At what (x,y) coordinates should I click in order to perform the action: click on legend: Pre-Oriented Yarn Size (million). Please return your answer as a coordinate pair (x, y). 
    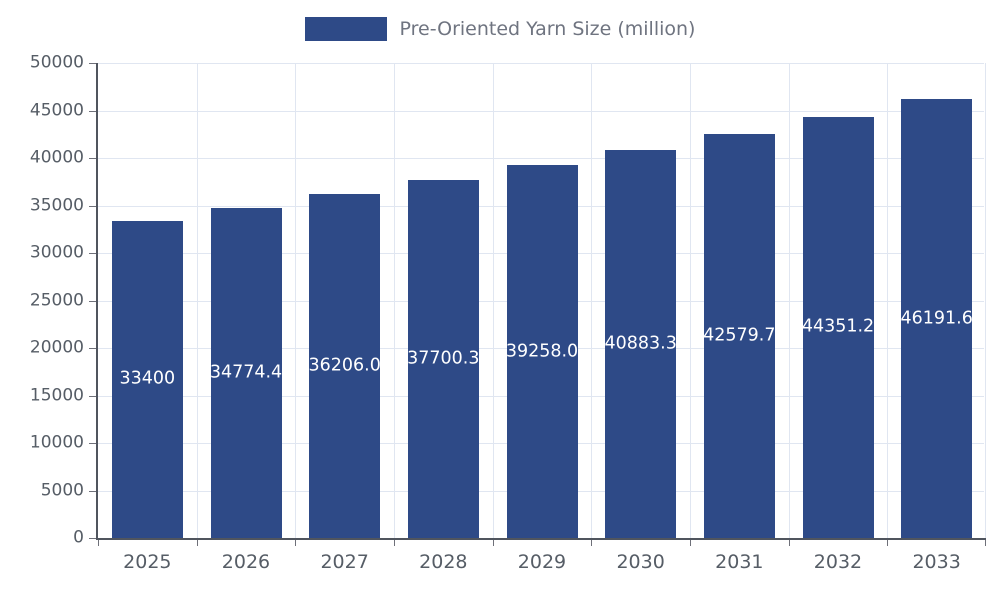
    Looking at the image, I should click on (500, 29).